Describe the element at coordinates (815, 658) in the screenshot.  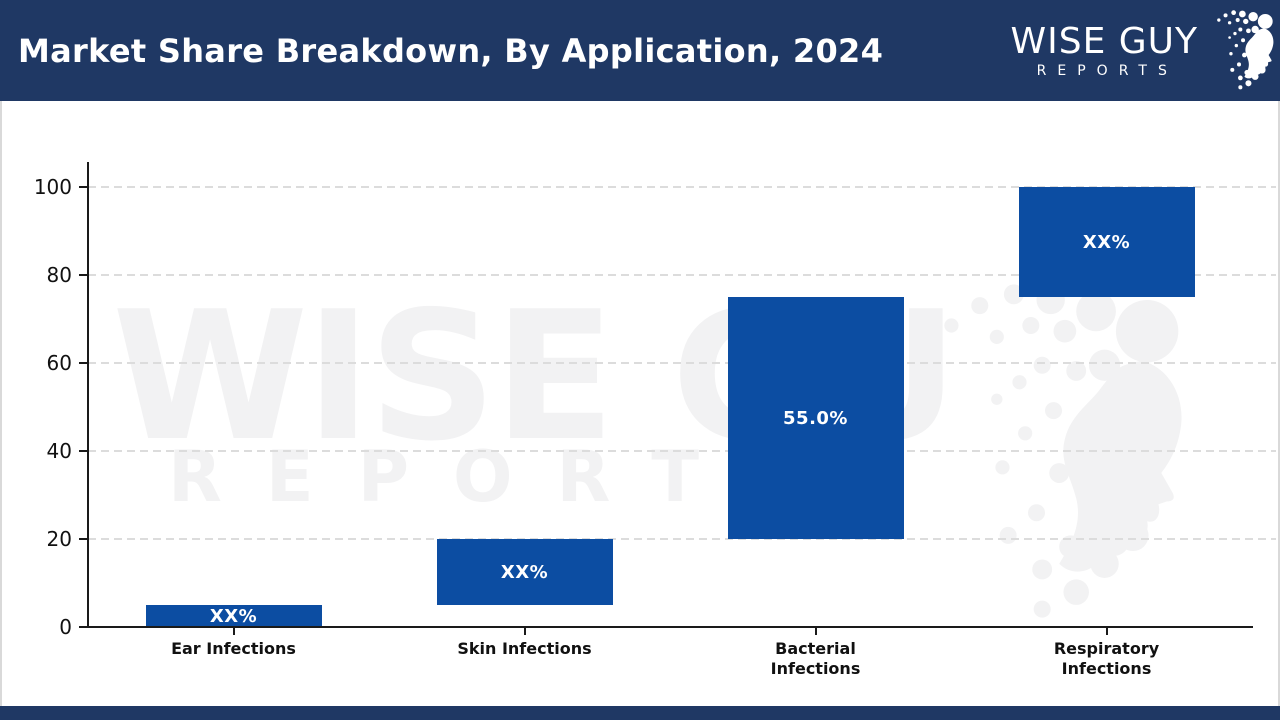
I see `x-category-label: Bacterial Infections` at that location.